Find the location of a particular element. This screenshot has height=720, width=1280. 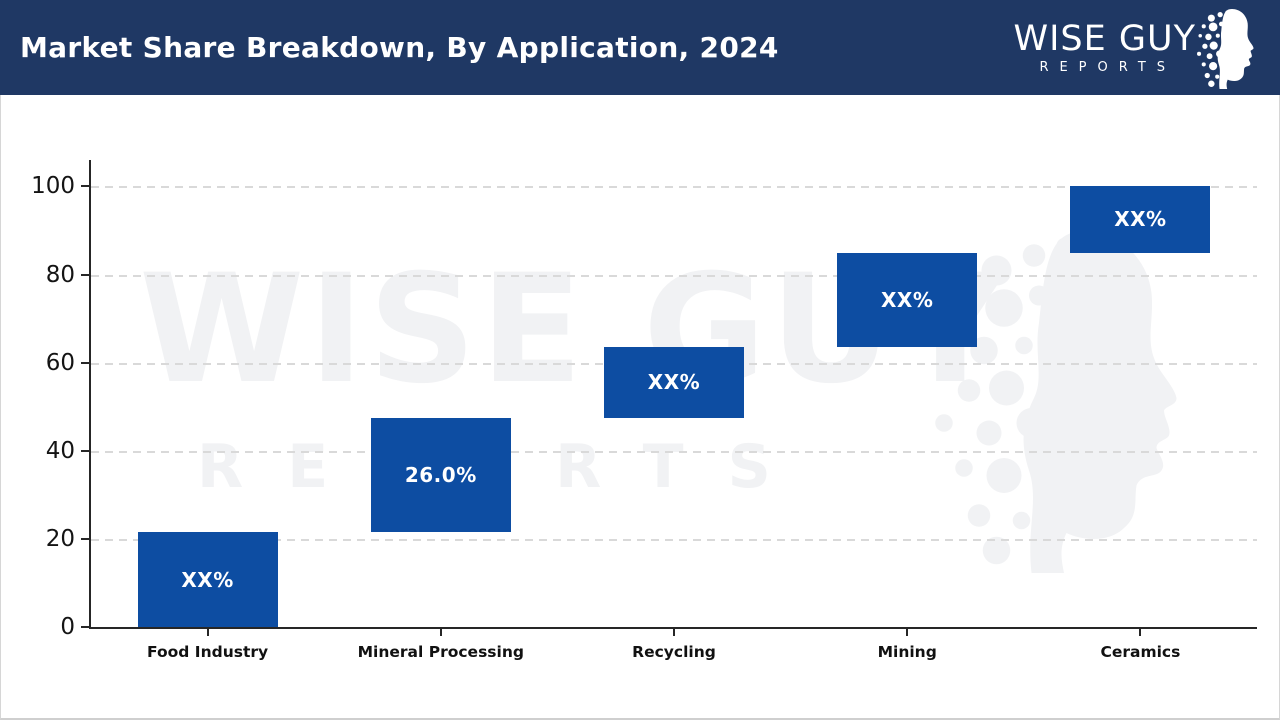

y-tick-label: 100 is located at coordinates (53, 186).